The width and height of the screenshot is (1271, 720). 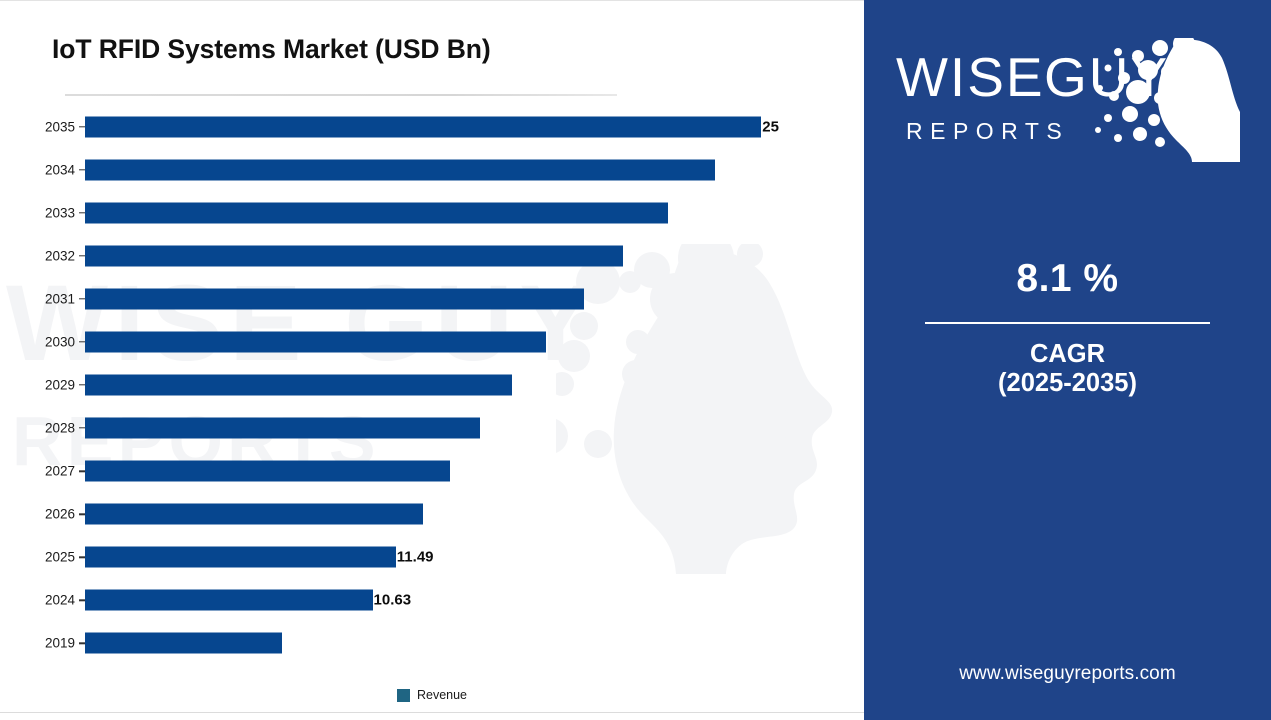 What do you see at coordinates (59, 256) in the screenshot?
I see `y-axis-tick-label: 2032` at bounding box center [59, 256].